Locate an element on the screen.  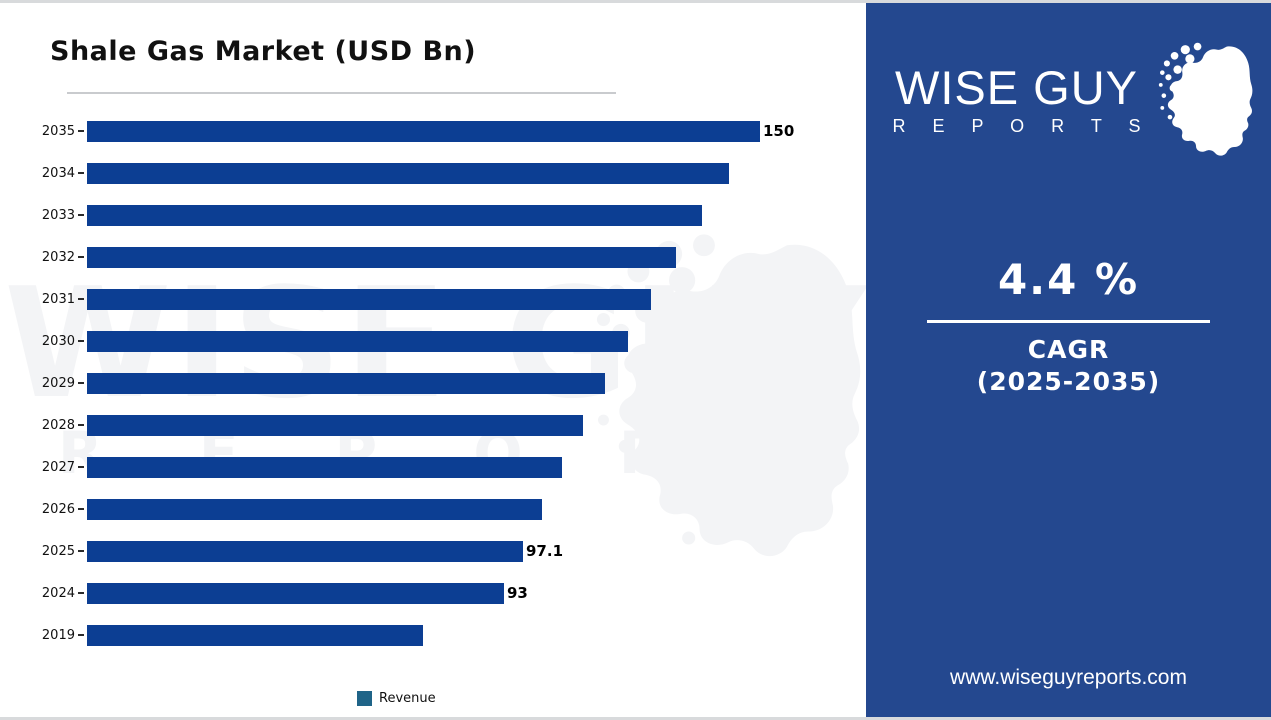
website-url: www.wiseguyreports.com is located at coordinates (1068, 677).